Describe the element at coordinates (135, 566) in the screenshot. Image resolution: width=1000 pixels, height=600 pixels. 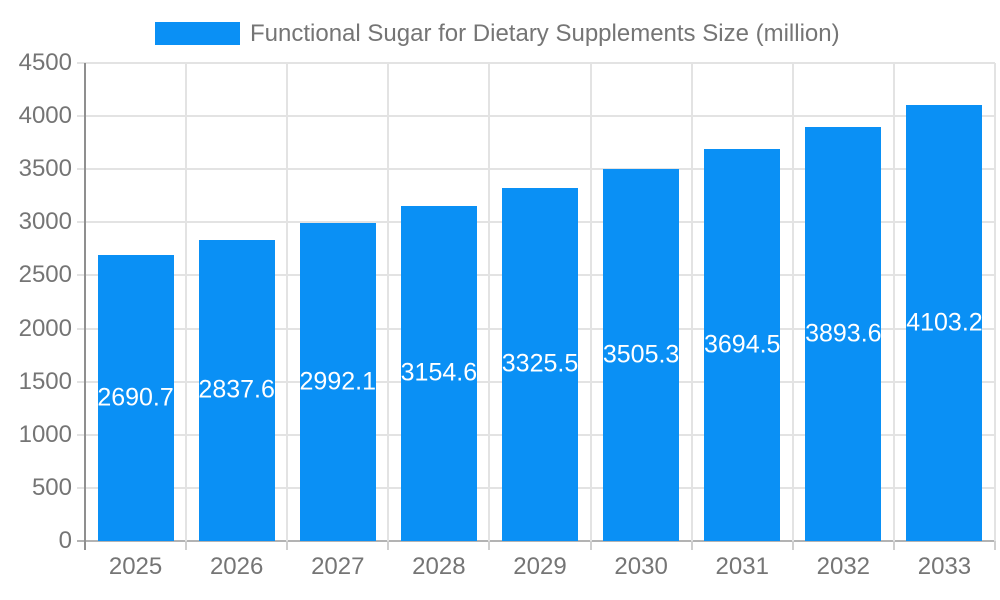
I see `x-tick-label: 2025` at that location.